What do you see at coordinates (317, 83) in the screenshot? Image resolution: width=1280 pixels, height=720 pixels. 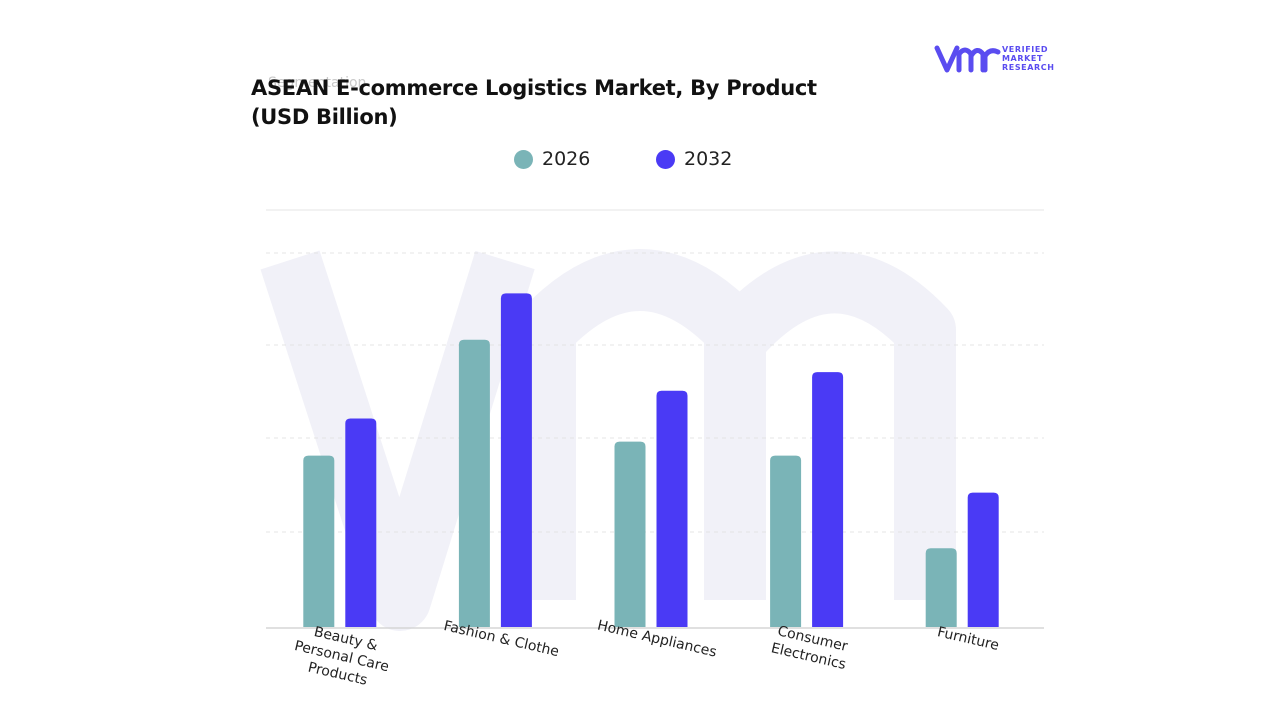 I see `ghost-segmentation-label: Segmentation` at bounding box center [317, 83].